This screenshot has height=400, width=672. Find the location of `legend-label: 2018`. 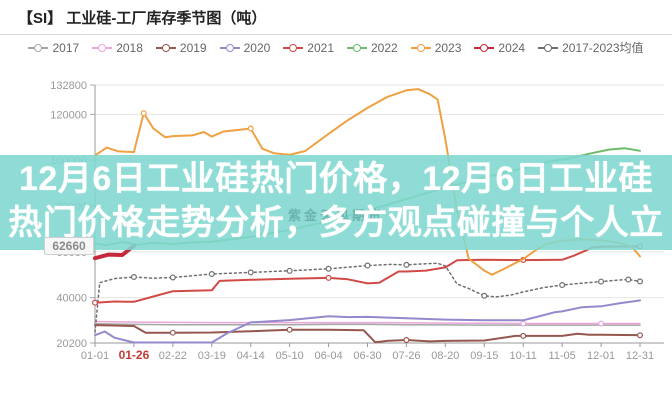

legend-label: 2018 is located at coordinates (129, 47).